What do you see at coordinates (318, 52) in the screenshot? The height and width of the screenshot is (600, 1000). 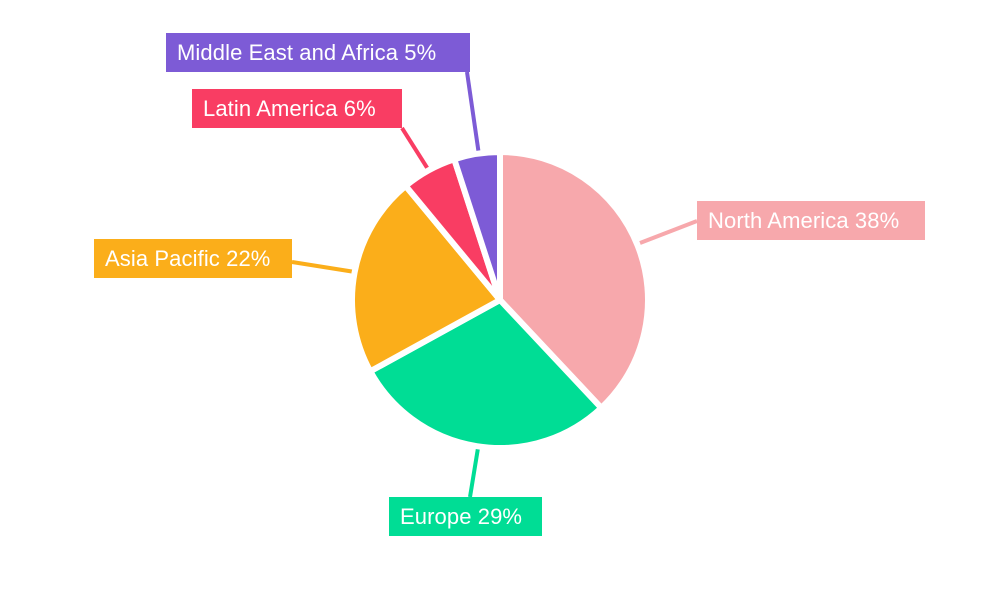 I see `slice-label-middle-east-and-africa: Middle East and Africa 5%` at bounding box center [318, 52].